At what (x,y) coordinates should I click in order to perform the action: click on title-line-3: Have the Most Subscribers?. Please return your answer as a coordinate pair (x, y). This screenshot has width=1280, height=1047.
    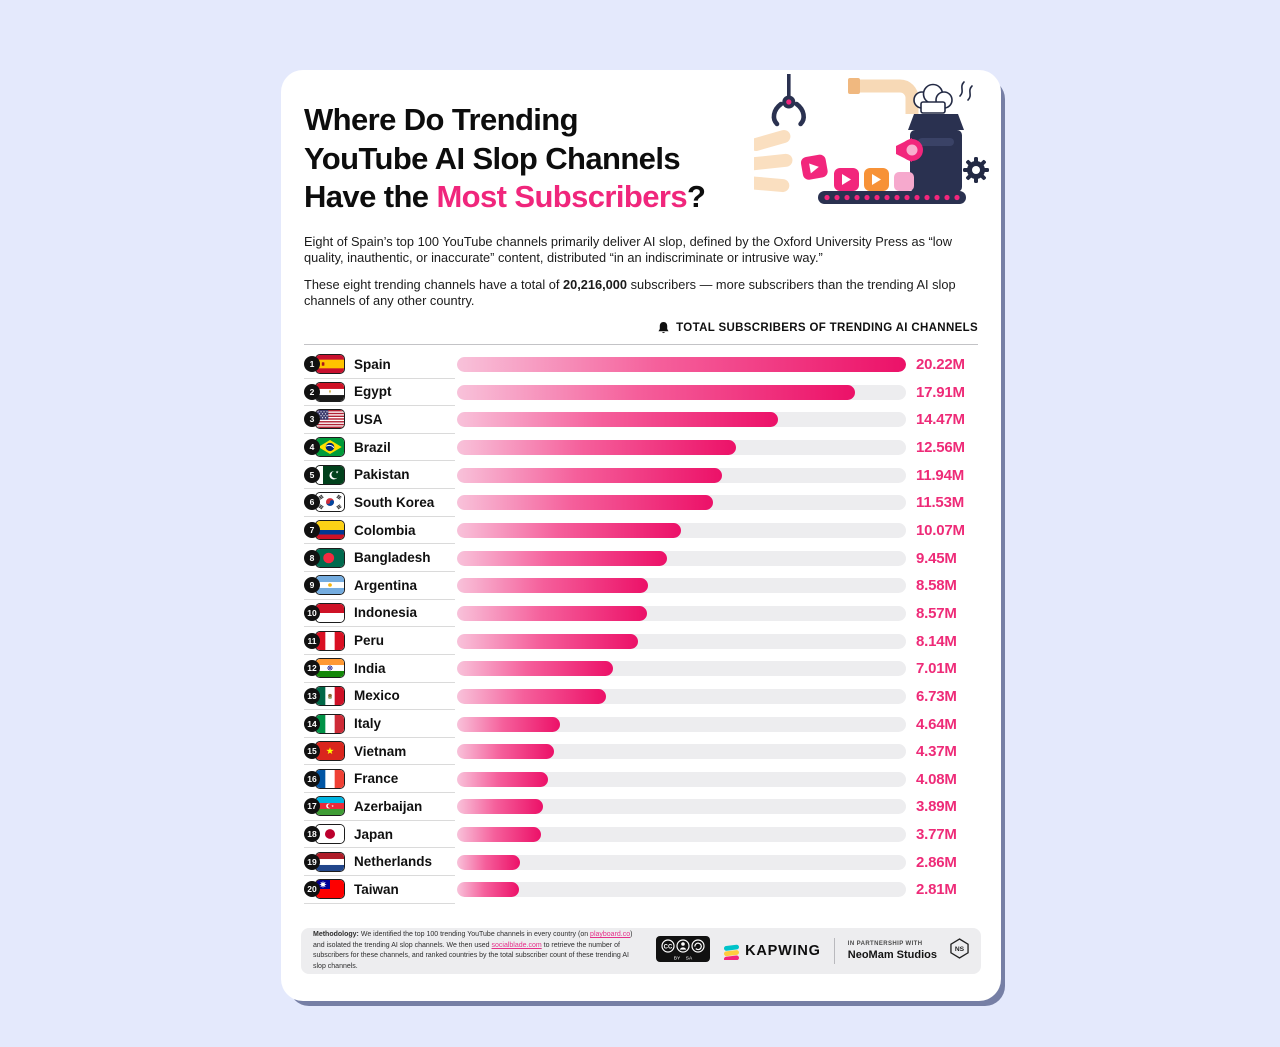
    Looking at the image, I should click on (534, 197).